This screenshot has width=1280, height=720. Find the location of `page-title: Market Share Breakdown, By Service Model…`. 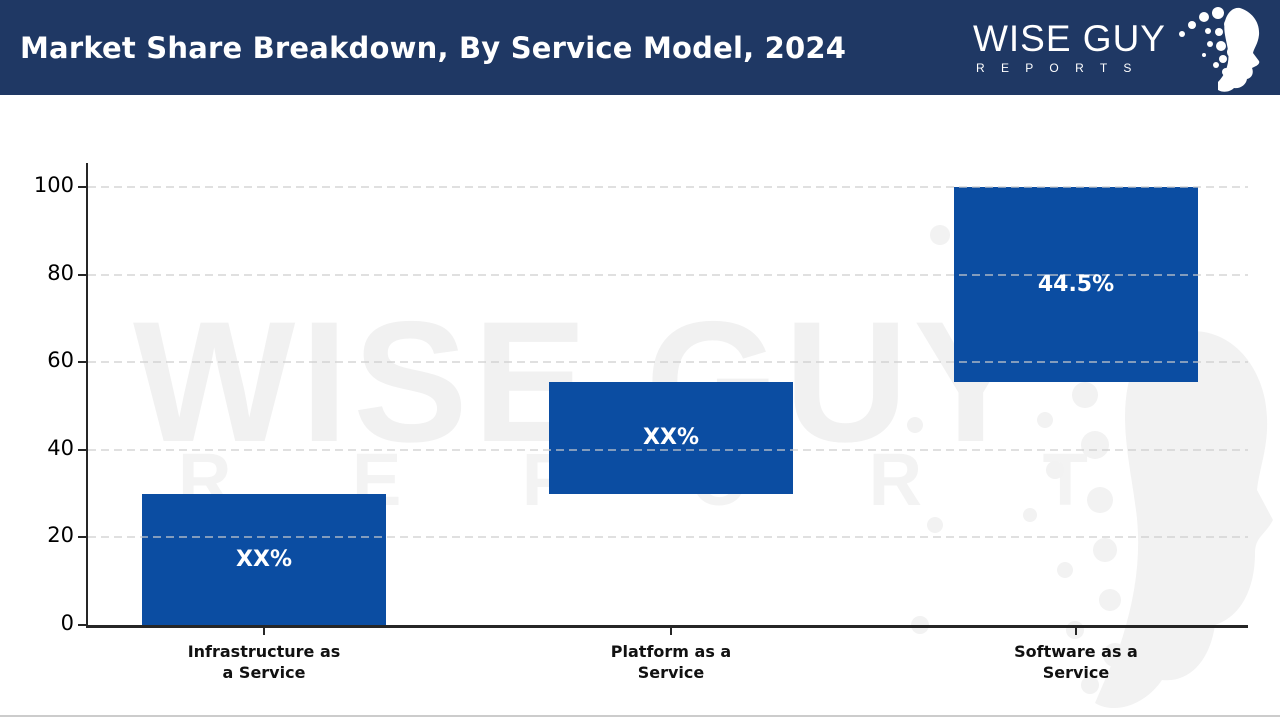

page-title: Market Share Breakdown, By Service Model… is located at coordinates (433, 47).